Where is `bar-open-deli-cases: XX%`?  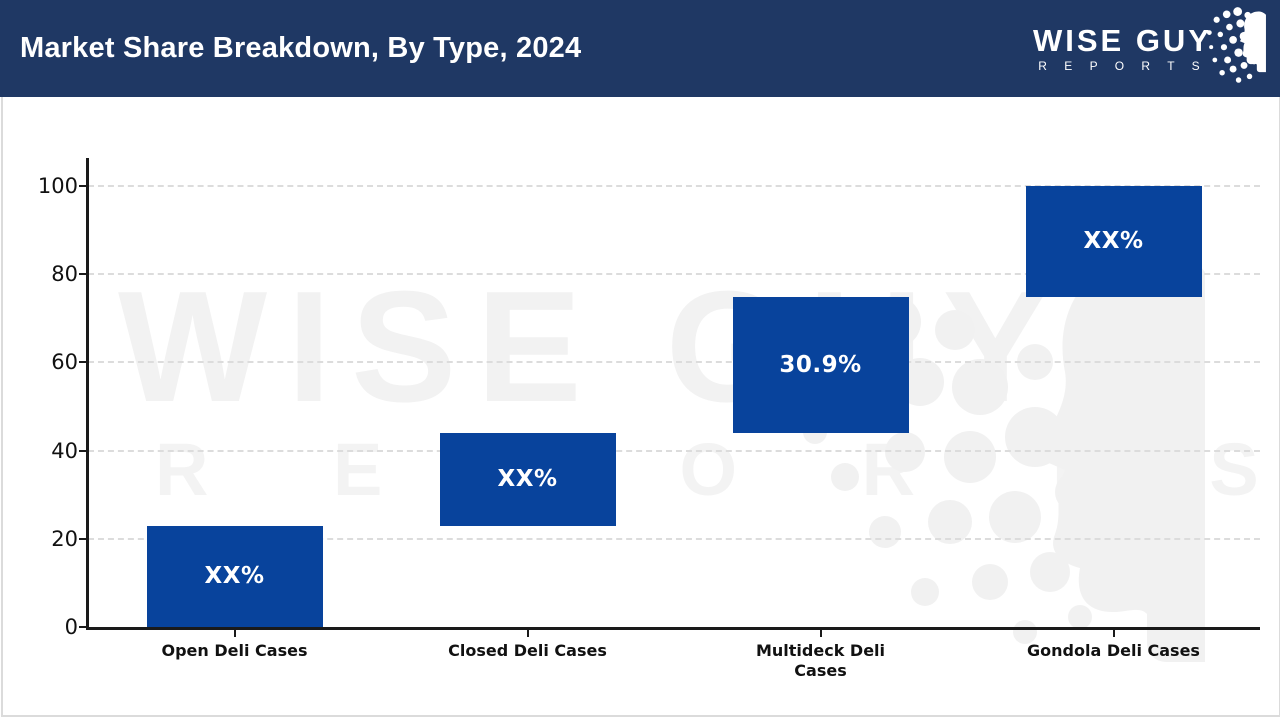 bar-open-deli-cases: XX% is located at coordinates (234, 576).